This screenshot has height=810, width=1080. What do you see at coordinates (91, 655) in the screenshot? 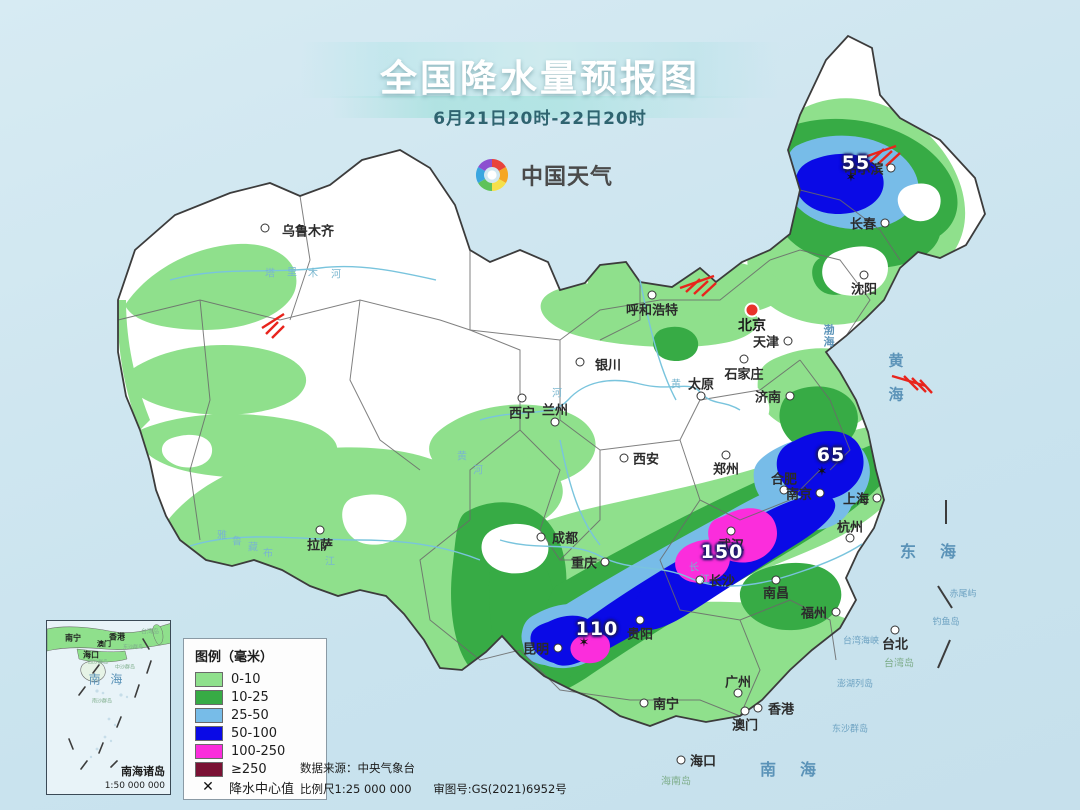
I see `inset-label-3: 海口` at bounding box center [91, 655].